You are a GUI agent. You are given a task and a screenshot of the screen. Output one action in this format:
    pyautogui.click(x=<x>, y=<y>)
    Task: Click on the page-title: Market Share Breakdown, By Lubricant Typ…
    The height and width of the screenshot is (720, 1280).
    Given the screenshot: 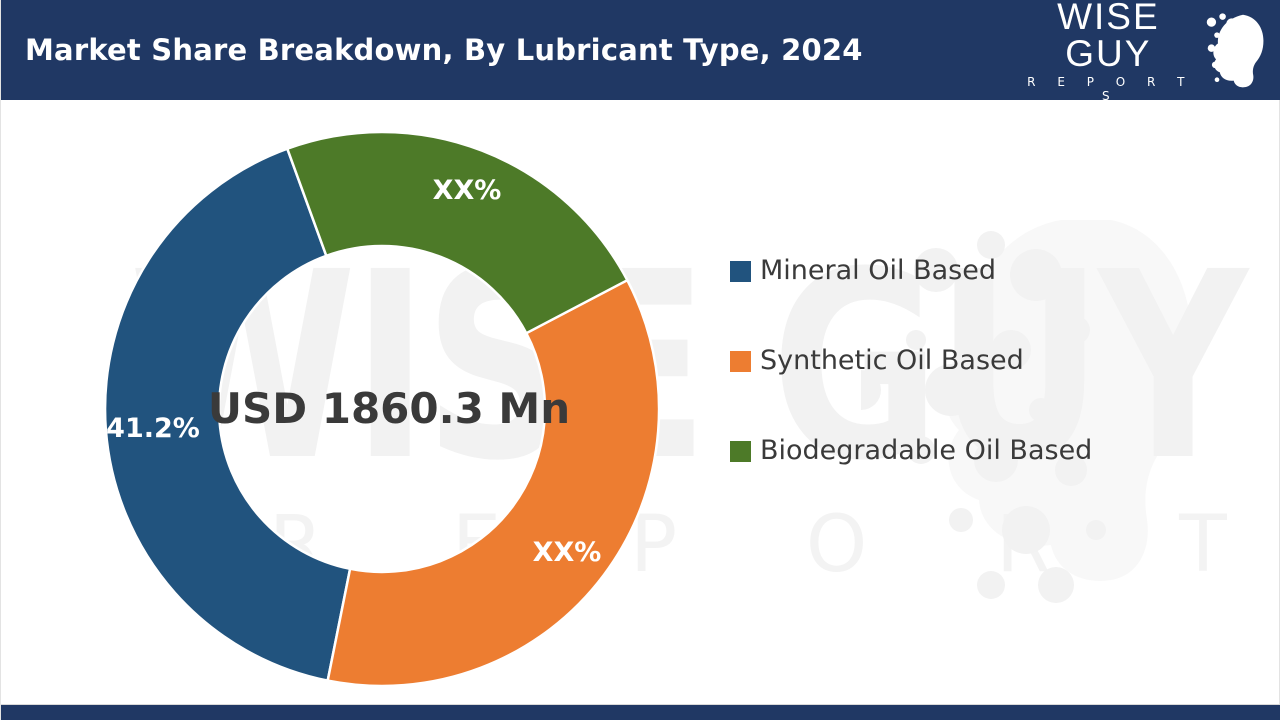 What is the action you would take?
    pyautogui.click(x=444, y=50)
    